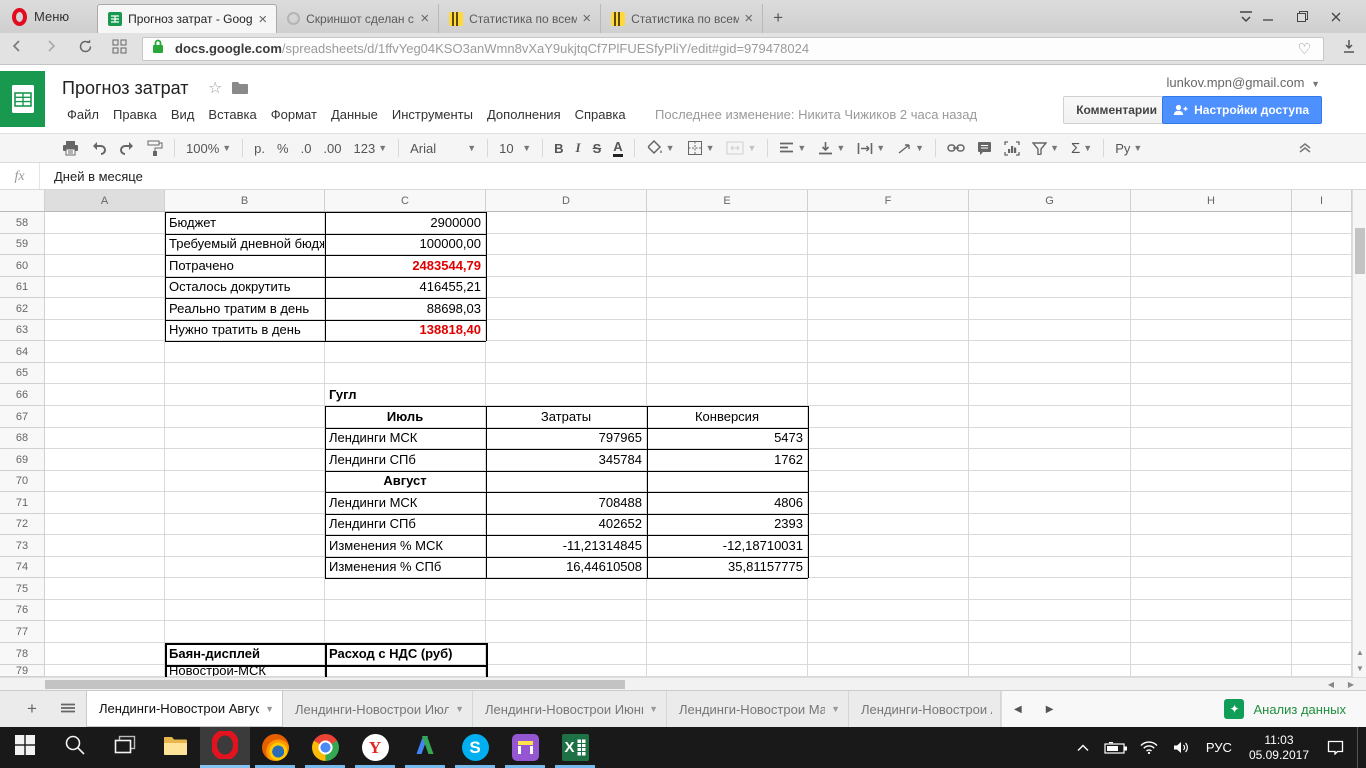  I want to click on hide-toolbar-icon, so click(1305, 148).